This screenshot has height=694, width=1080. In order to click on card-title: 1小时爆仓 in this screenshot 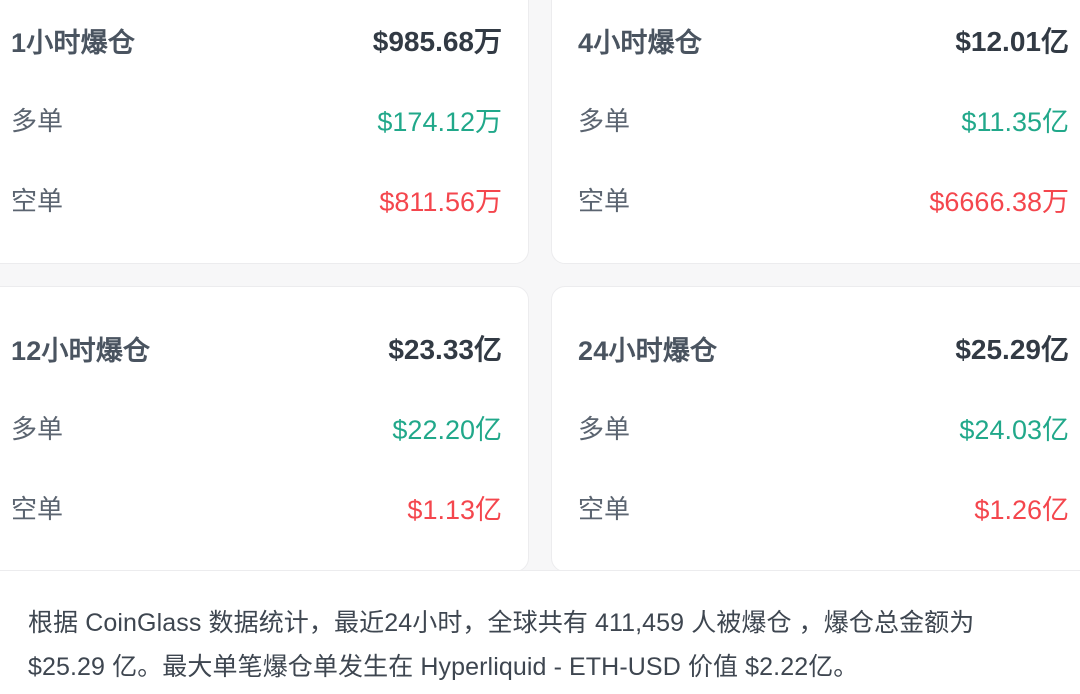, I will do `click(73, 42)`.